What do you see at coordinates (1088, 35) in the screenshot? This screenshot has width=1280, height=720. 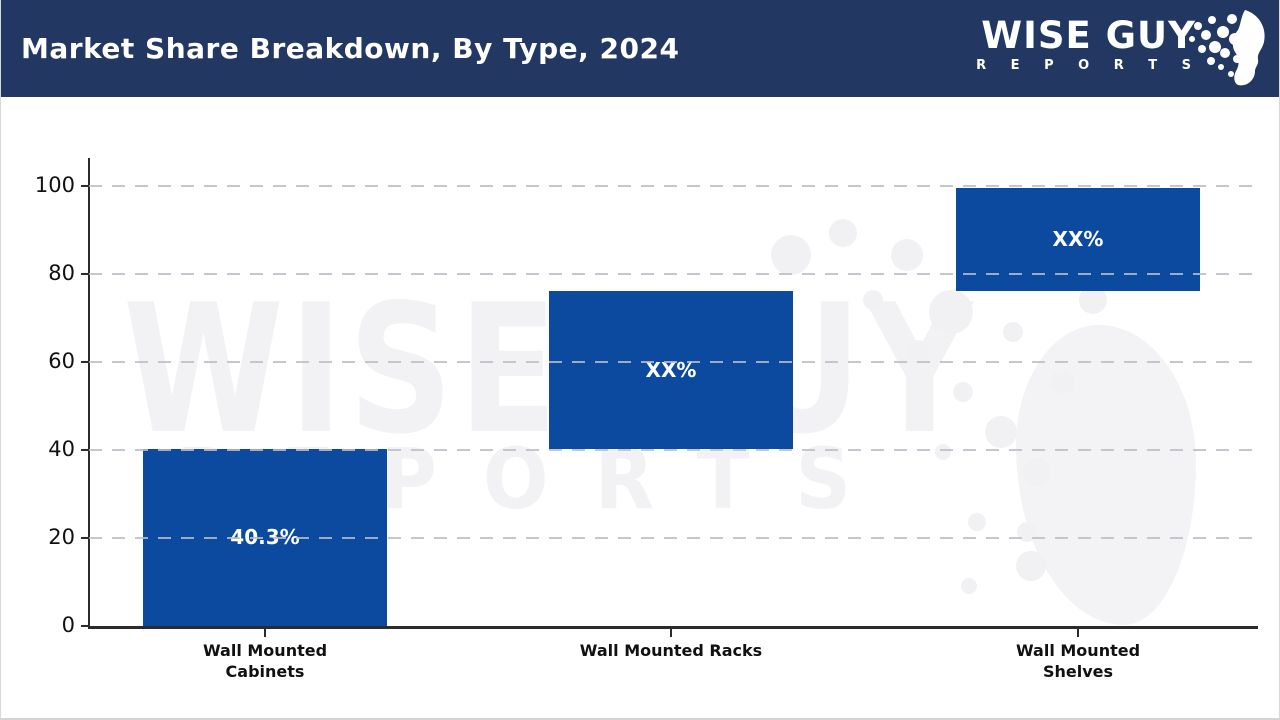 I see `logo-wordmark: WISE GUY` at bounding box center [1088, 35].